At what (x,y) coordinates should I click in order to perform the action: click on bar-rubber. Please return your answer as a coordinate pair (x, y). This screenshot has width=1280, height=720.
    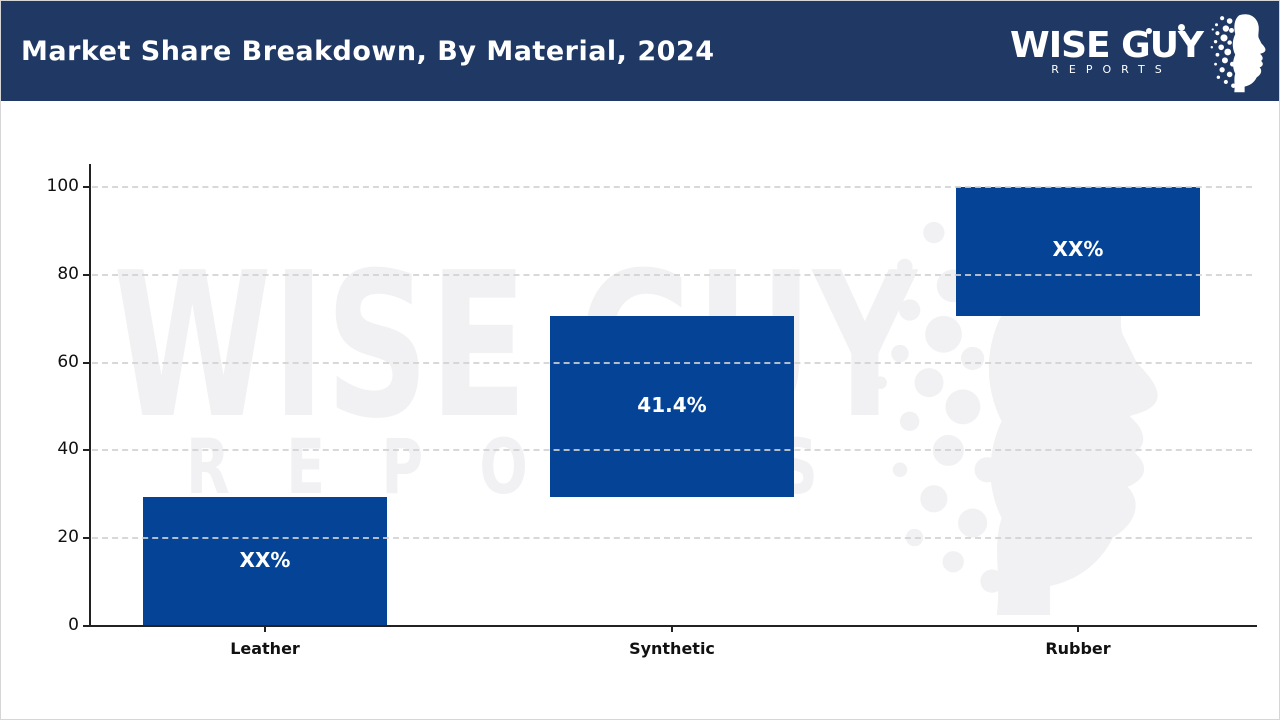
    Looking at the image, I should click on (1078, 251).